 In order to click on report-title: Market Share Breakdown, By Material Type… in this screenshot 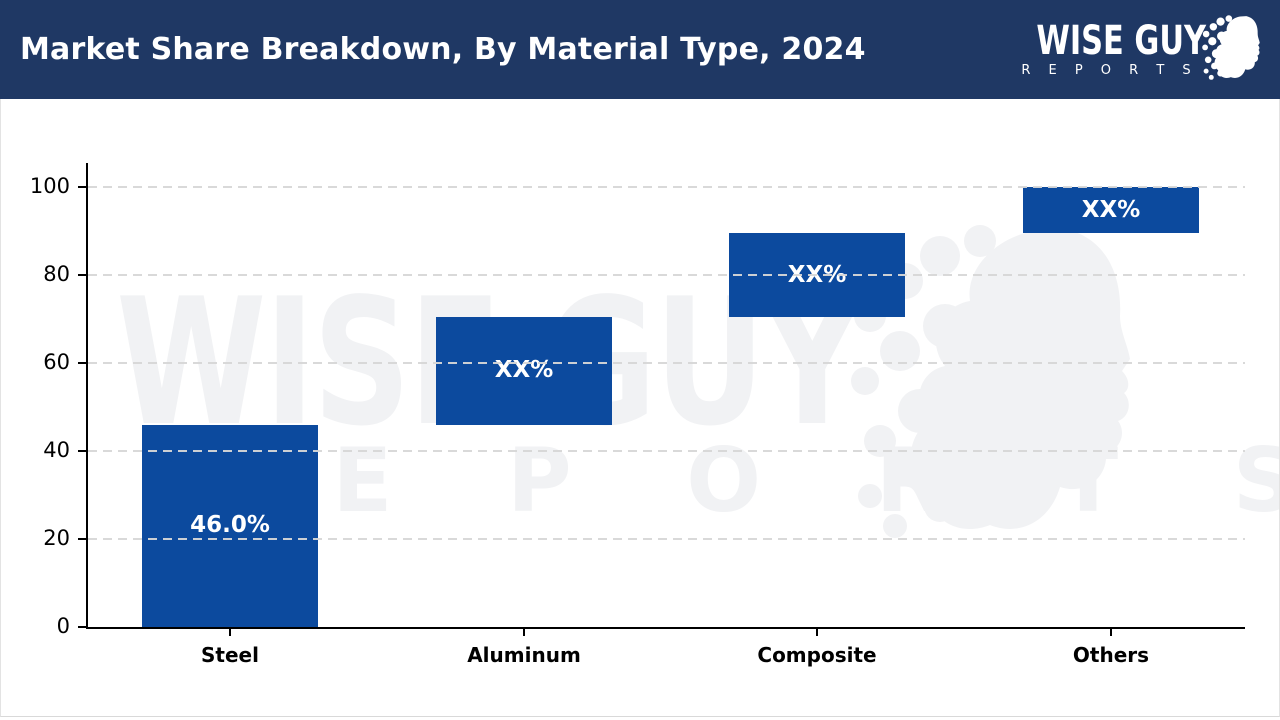, I will do `click(443, 49)`.